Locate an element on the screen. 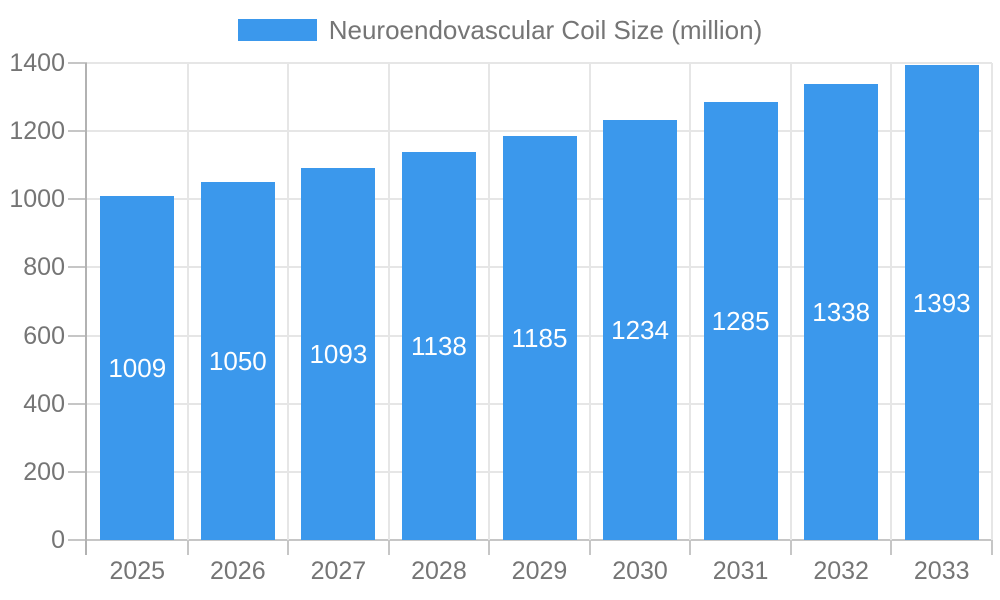  bar-2029: 1185 is located at coordinates (539, 338).